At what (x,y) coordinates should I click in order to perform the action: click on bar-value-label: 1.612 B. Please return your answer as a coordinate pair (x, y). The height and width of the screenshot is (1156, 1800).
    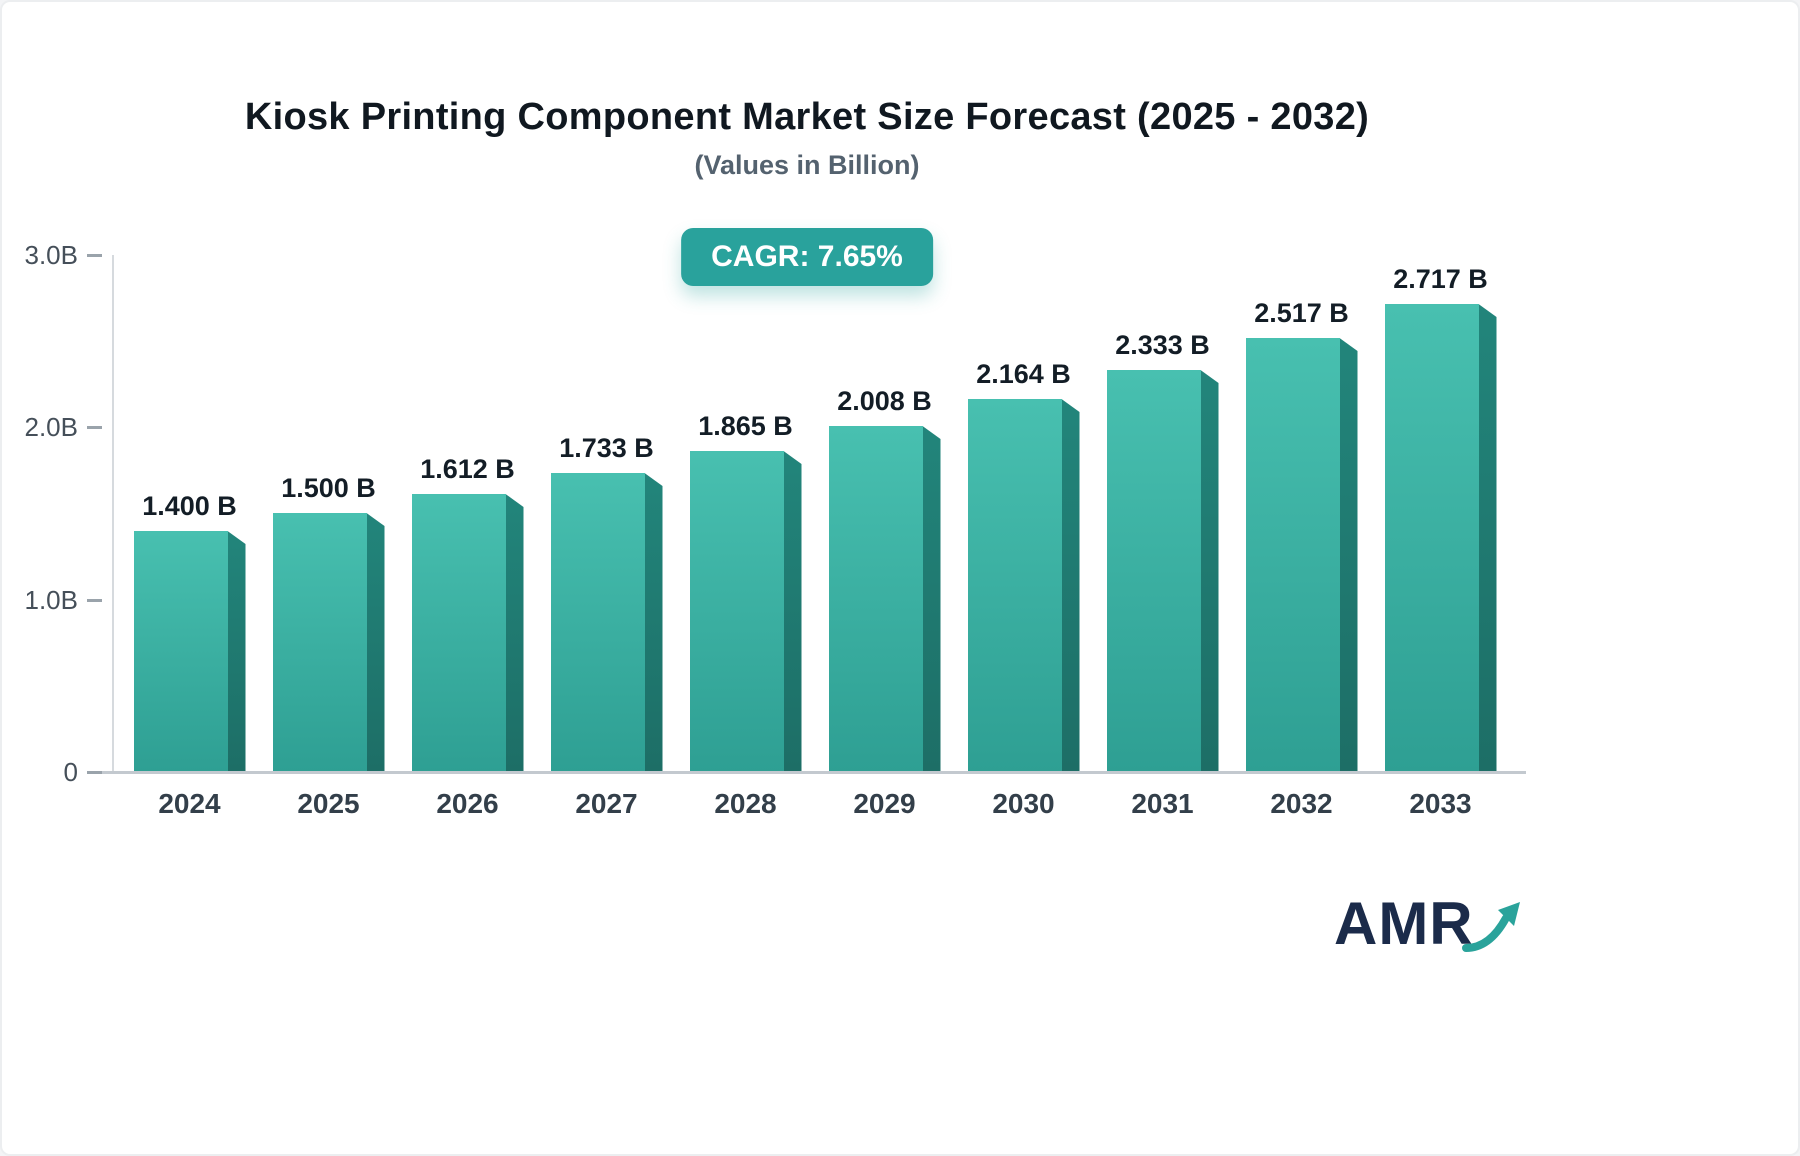
    Looking at the image, I should click on (467, 469).